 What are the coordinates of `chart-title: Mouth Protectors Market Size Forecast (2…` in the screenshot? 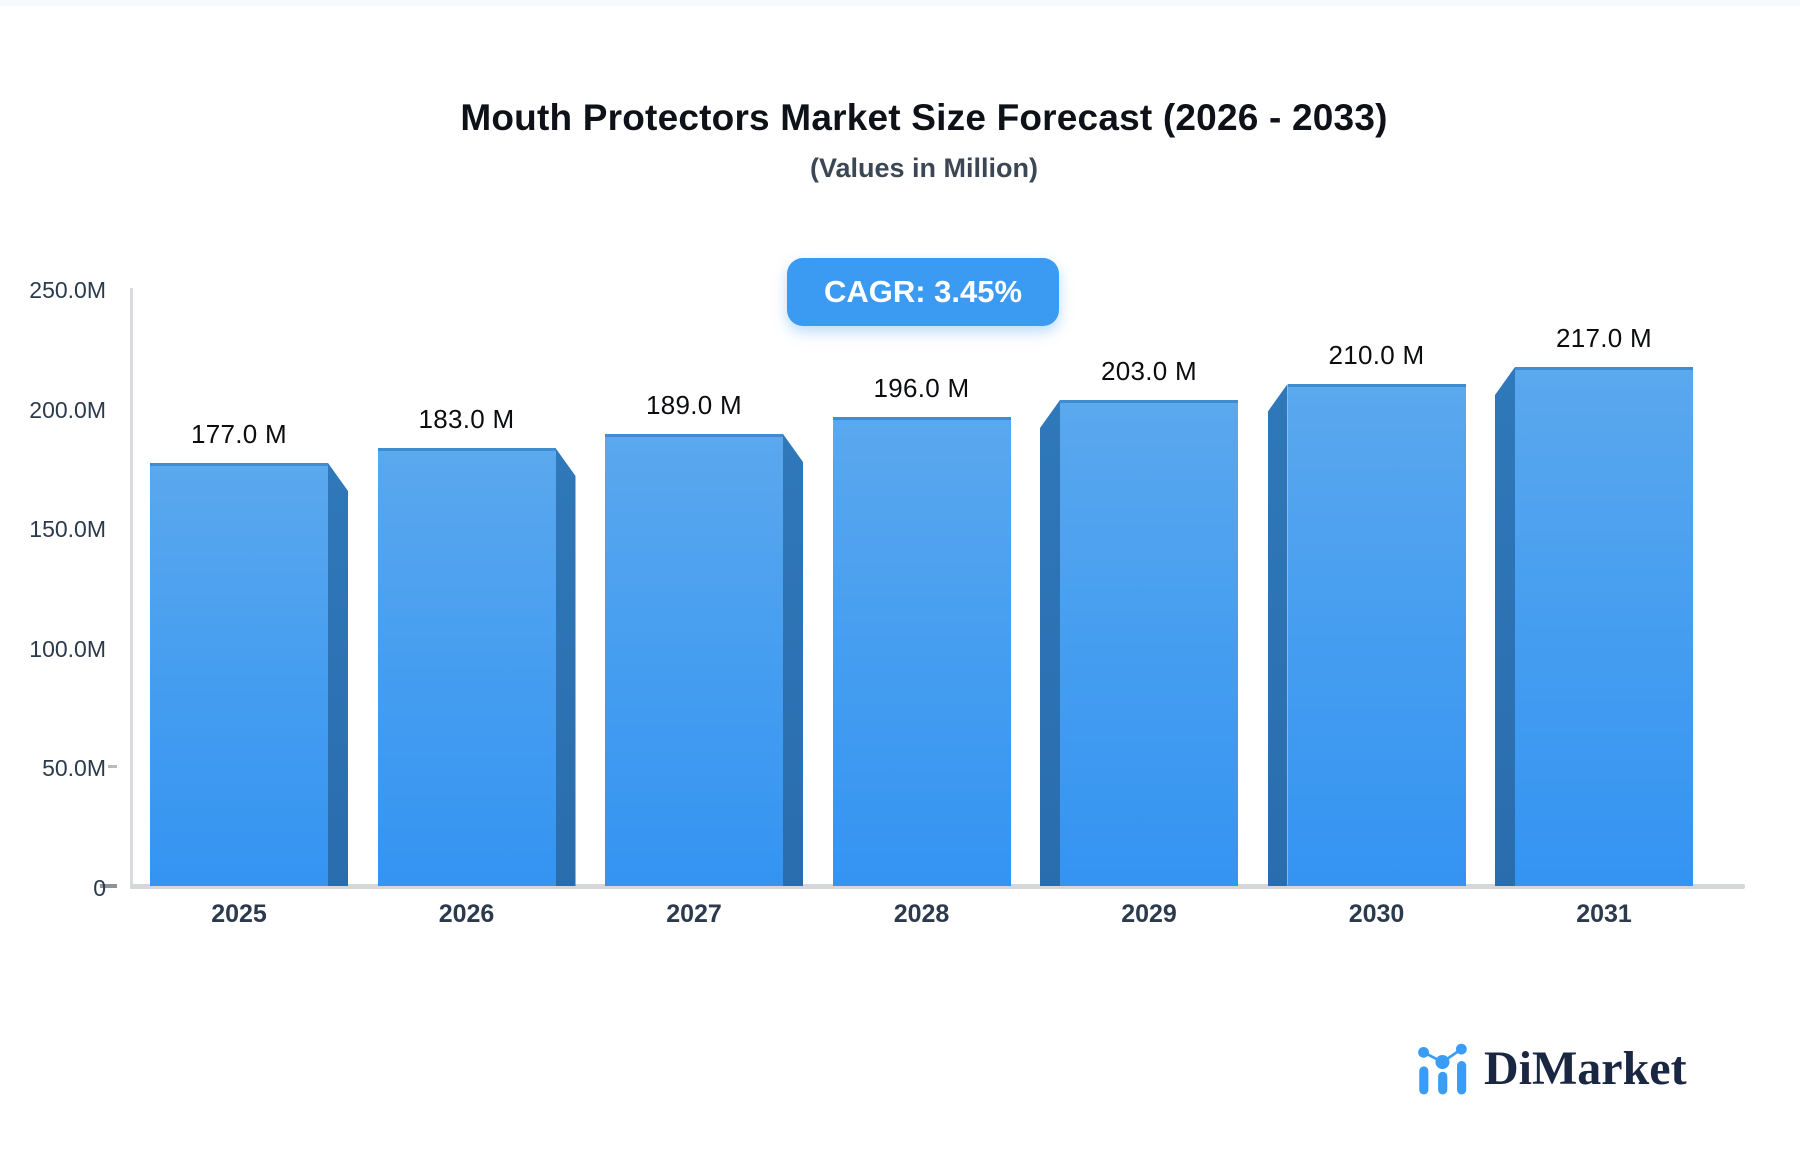 It's located at (924, 117).